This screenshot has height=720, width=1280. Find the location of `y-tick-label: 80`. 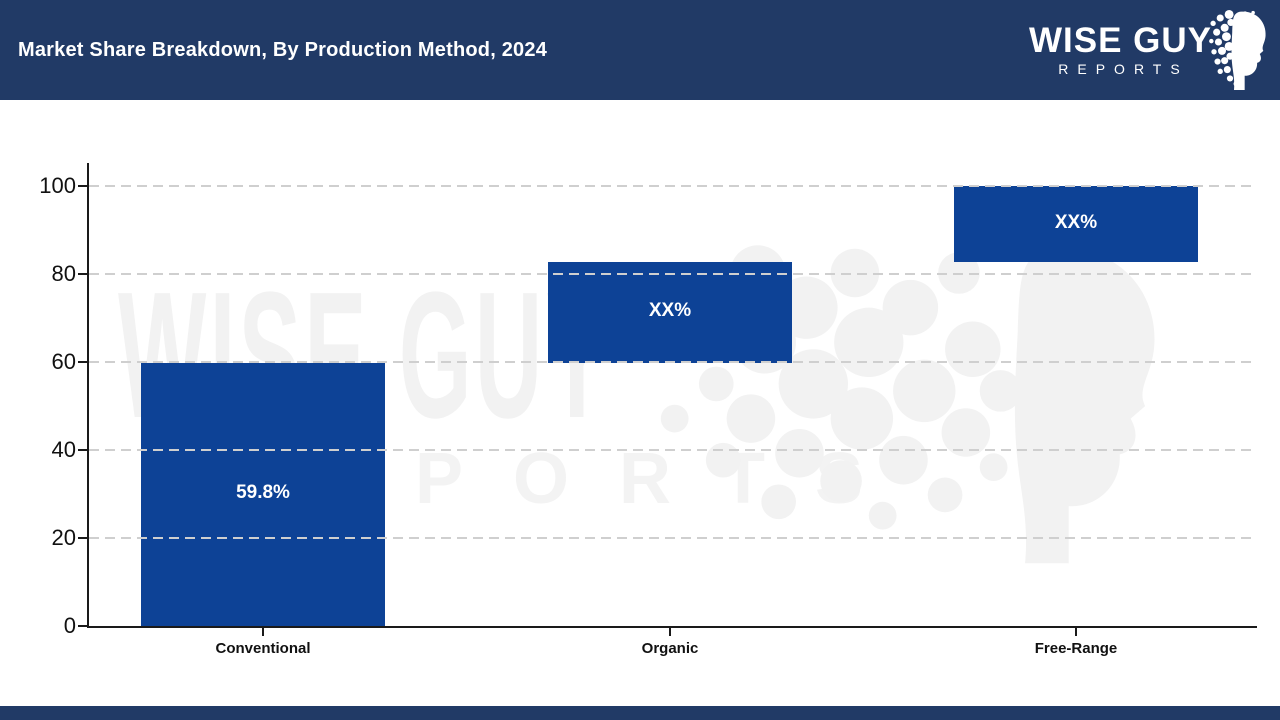

y-tick-label: 80 is located at coordinates (63, 273).